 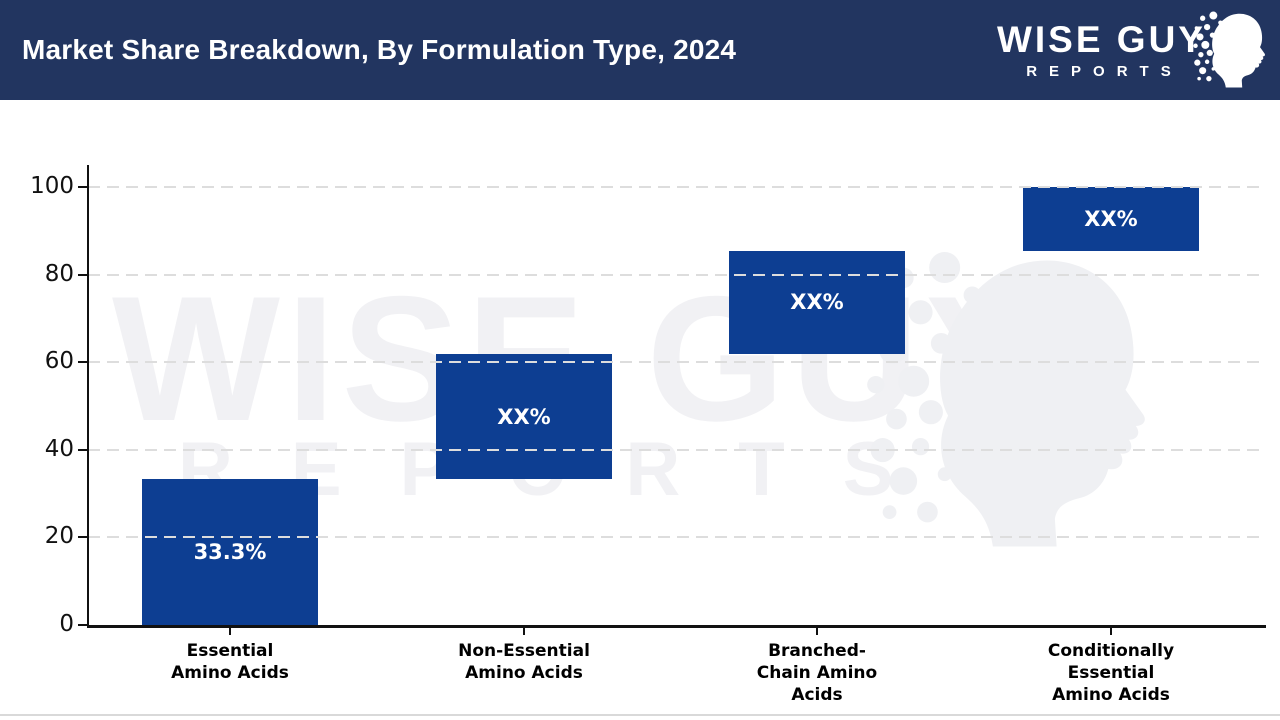 I want to click on x-axis-line, so click(x=676, y=626).